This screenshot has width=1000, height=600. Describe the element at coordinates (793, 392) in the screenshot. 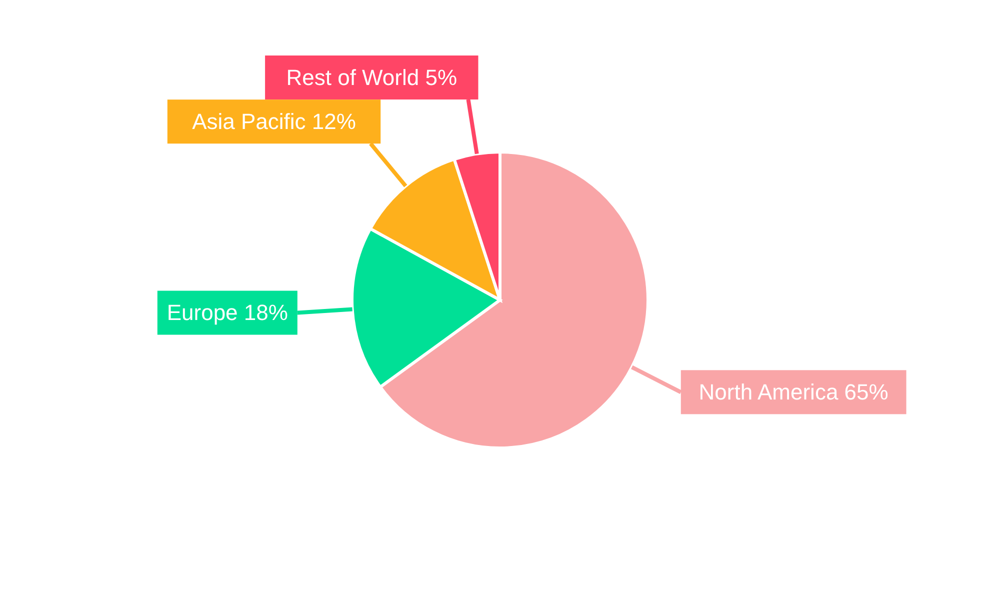

I see `slice-label: North America 65%` at that location.